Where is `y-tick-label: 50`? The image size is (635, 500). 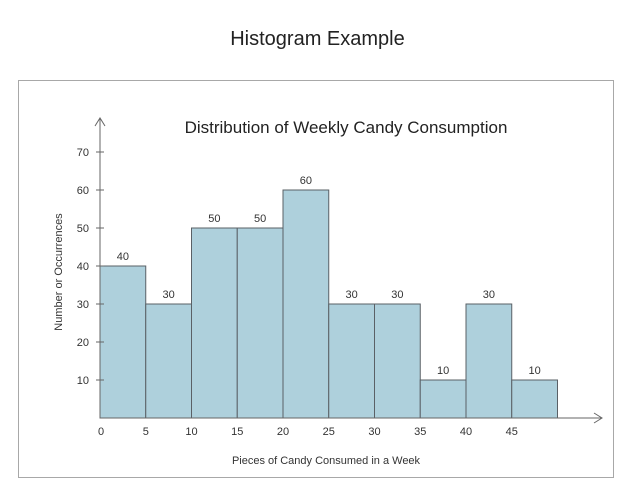
y-tick-label: 50 is located at coordinates (83, 229).